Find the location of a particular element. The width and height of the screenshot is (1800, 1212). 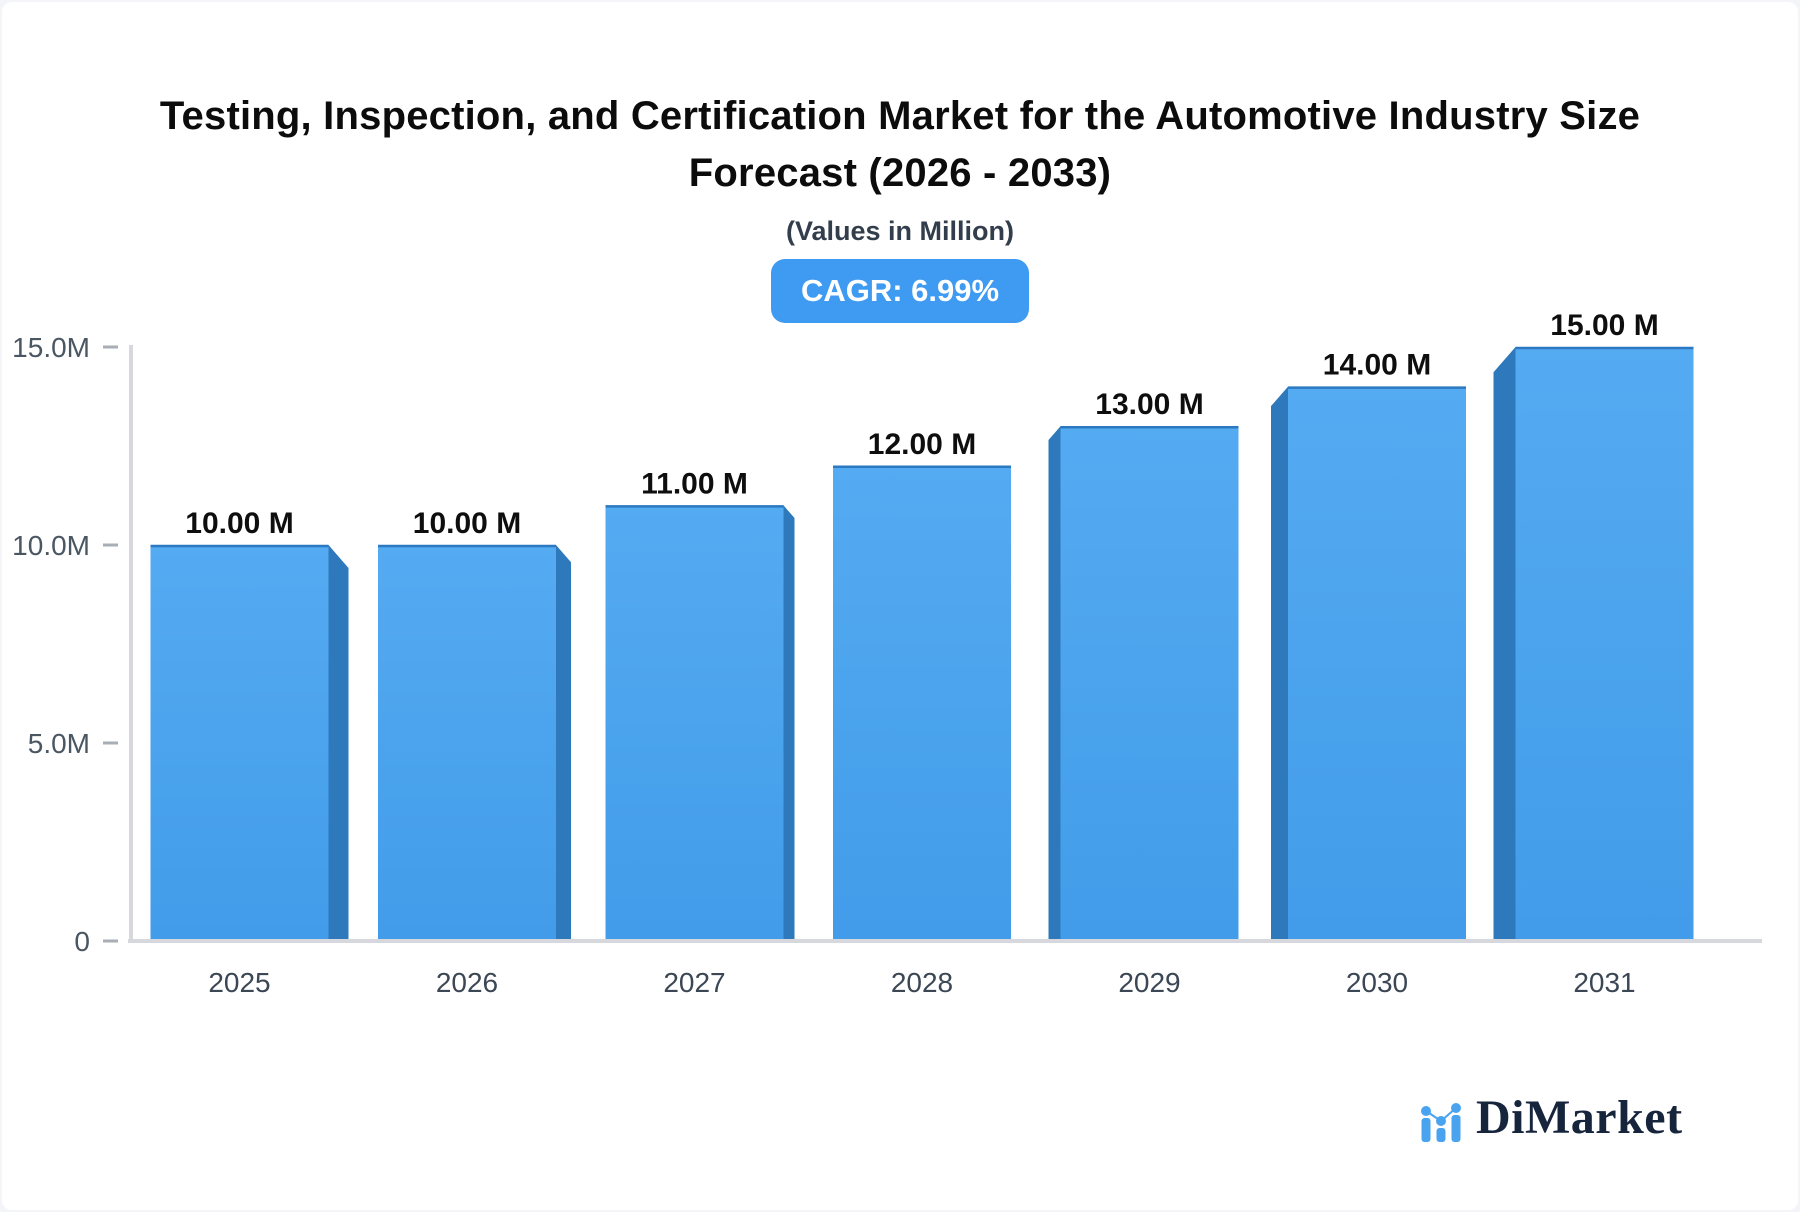

bar-value-label: 13.00 M is located at coordinates (1149, 404).